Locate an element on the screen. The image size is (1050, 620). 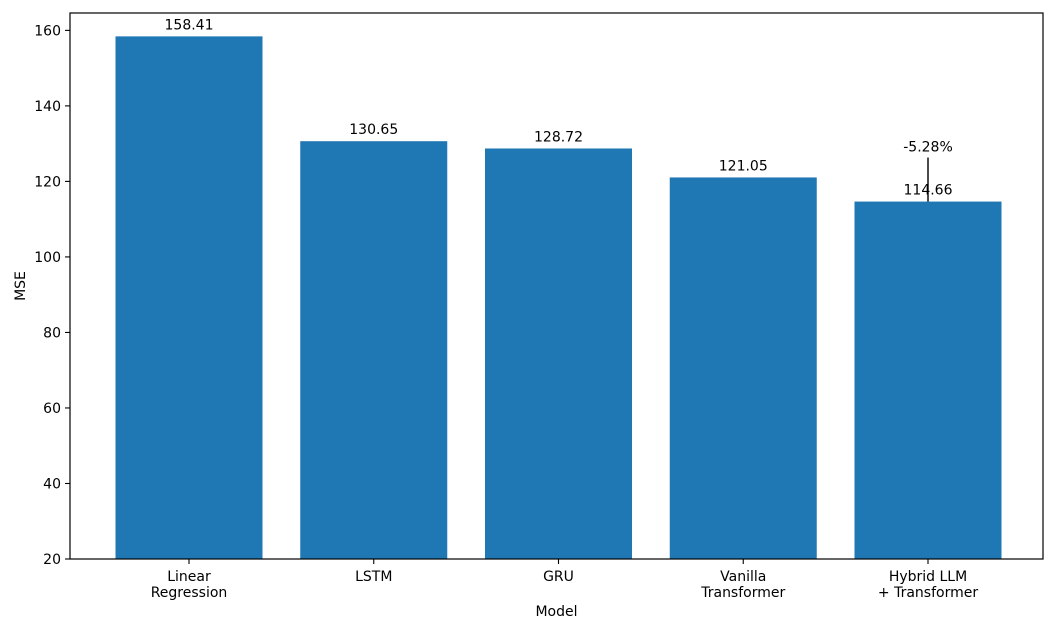
x-tick-label: Regression is located at coordinates (189, 593).